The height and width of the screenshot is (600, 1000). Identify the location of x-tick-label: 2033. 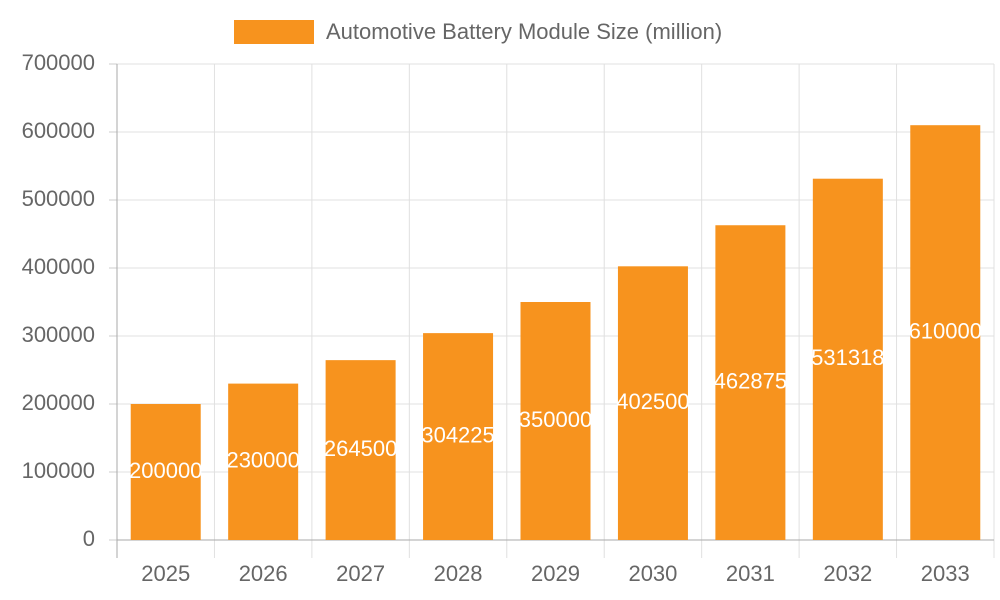
(945, 573).